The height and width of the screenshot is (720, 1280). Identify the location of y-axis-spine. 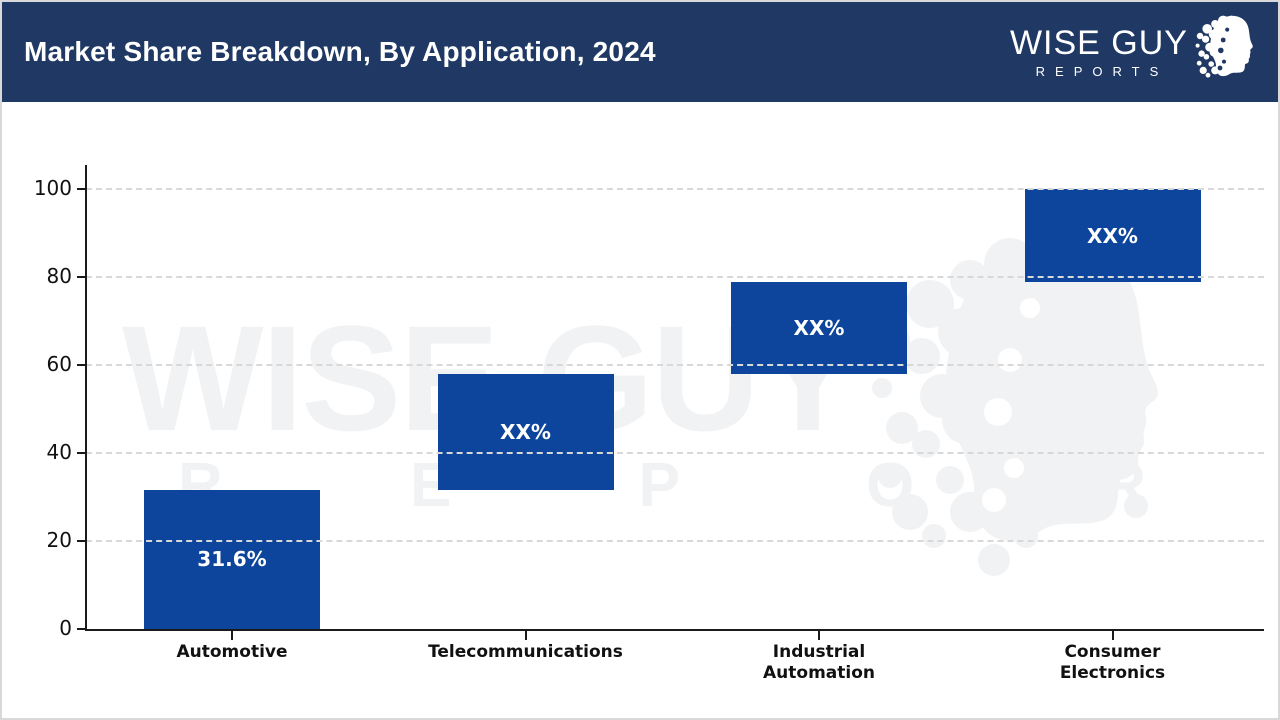
(86, 398).